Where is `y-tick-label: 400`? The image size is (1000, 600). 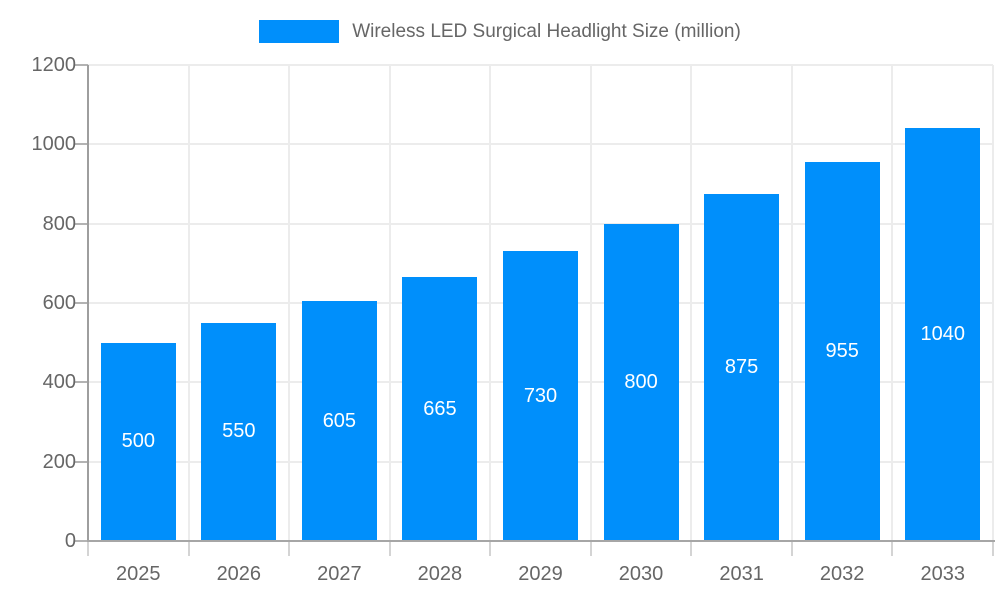
y-tick-label: 400 is located at coordinates (59, 382).